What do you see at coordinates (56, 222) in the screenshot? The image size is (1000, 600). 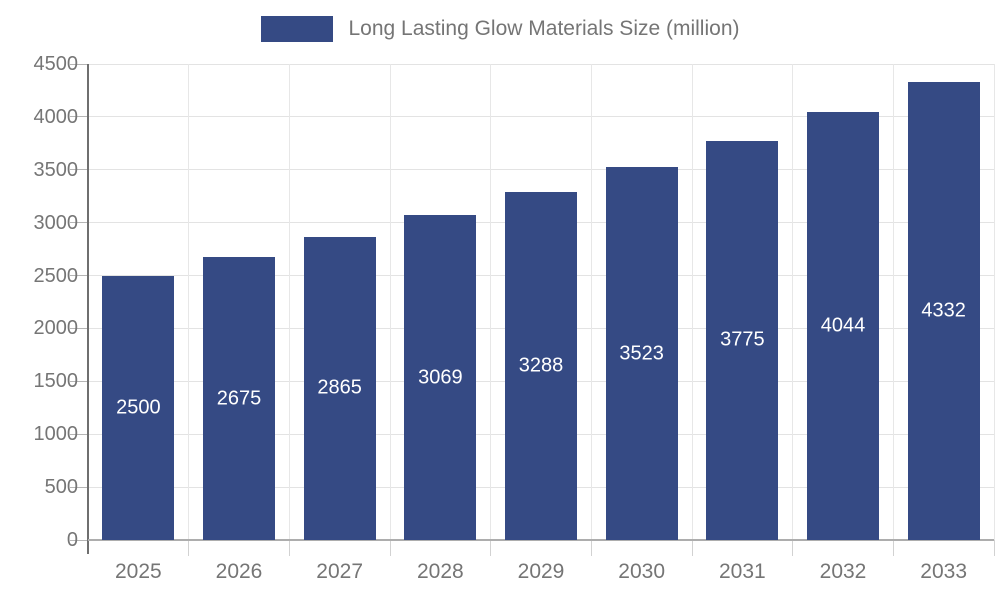 I see `y-axis-label: 3000` at bounding box center [56, 222].